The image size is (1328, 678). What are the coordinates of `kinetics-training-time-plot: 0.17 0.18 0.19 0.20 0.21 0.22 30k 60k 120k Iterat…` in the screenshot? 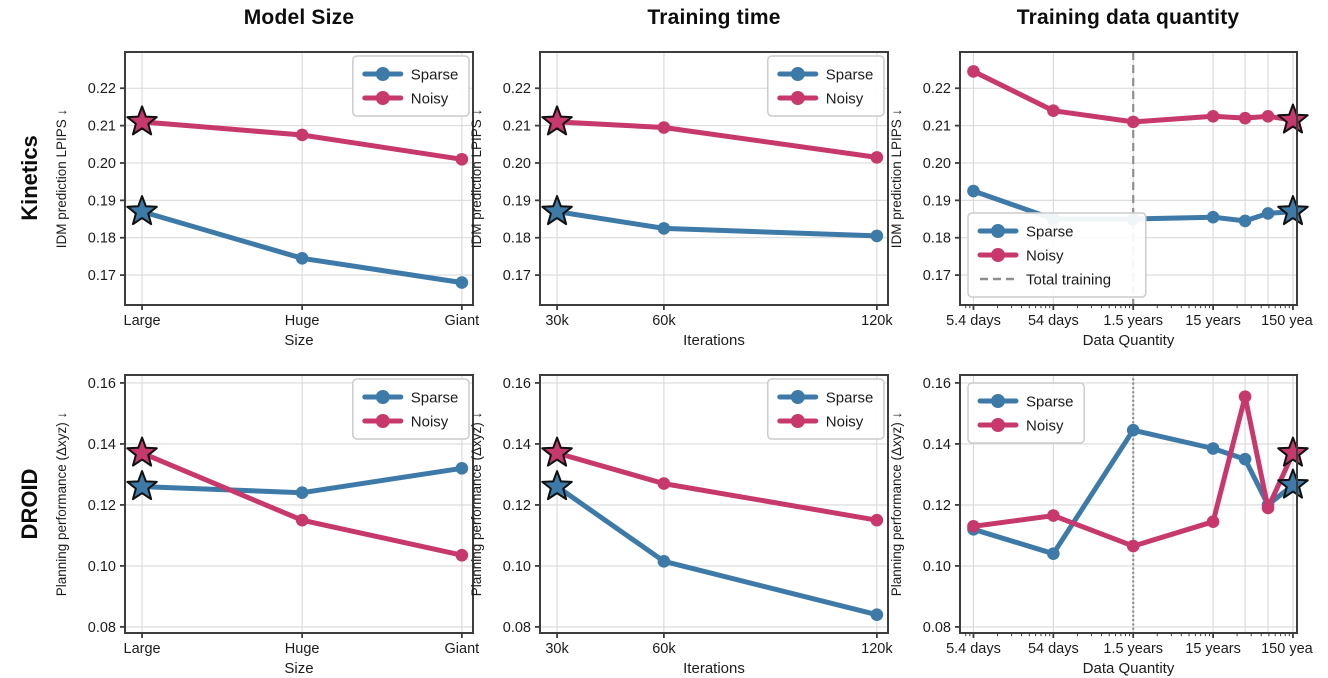 It's located at (681, 200).